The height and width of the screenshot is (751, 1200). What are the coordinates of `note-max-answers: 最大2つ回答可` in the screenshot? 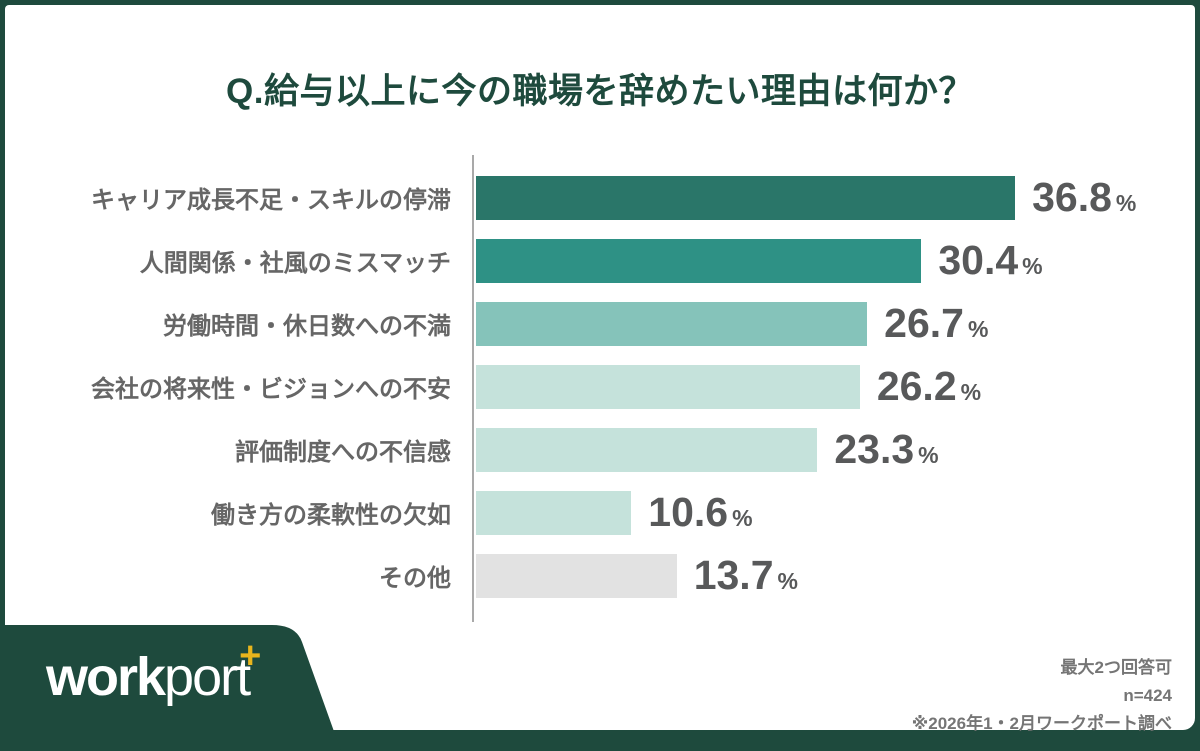 It's located at (1116, 667).